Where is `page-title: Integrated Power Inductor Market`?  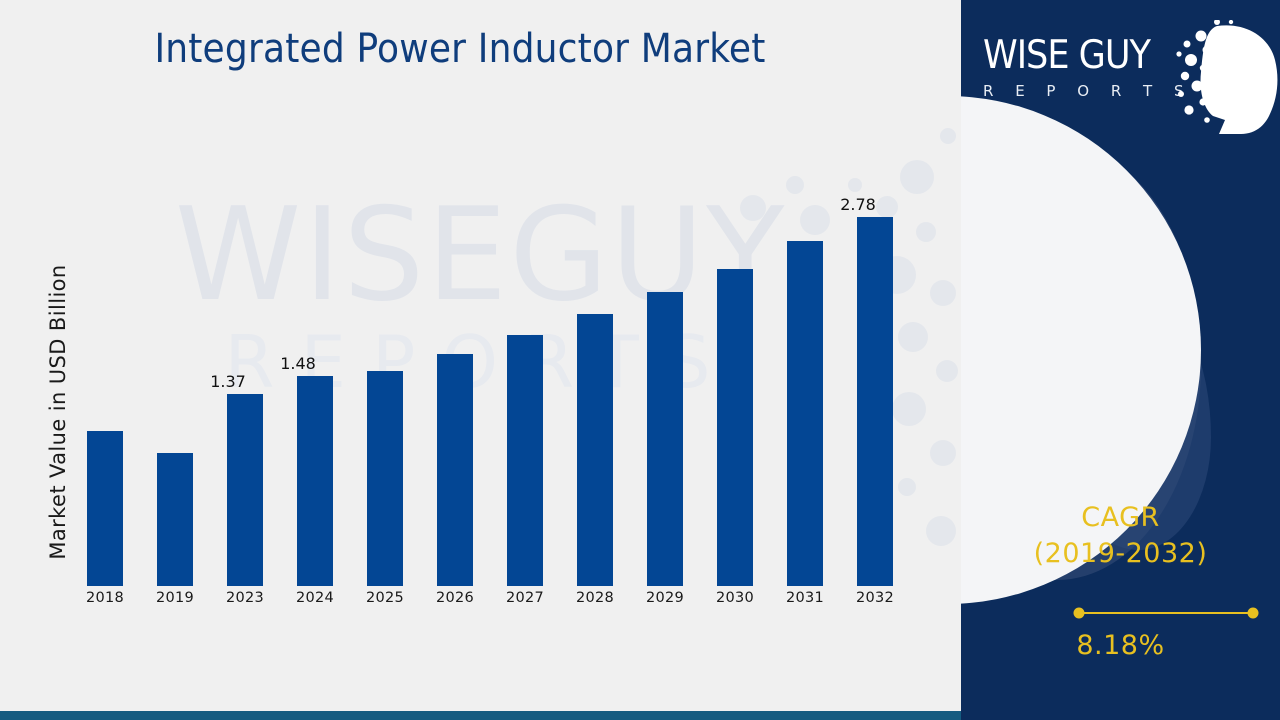
page-title: Integrated Power Inductor Market is located at coordinates (460, 49).